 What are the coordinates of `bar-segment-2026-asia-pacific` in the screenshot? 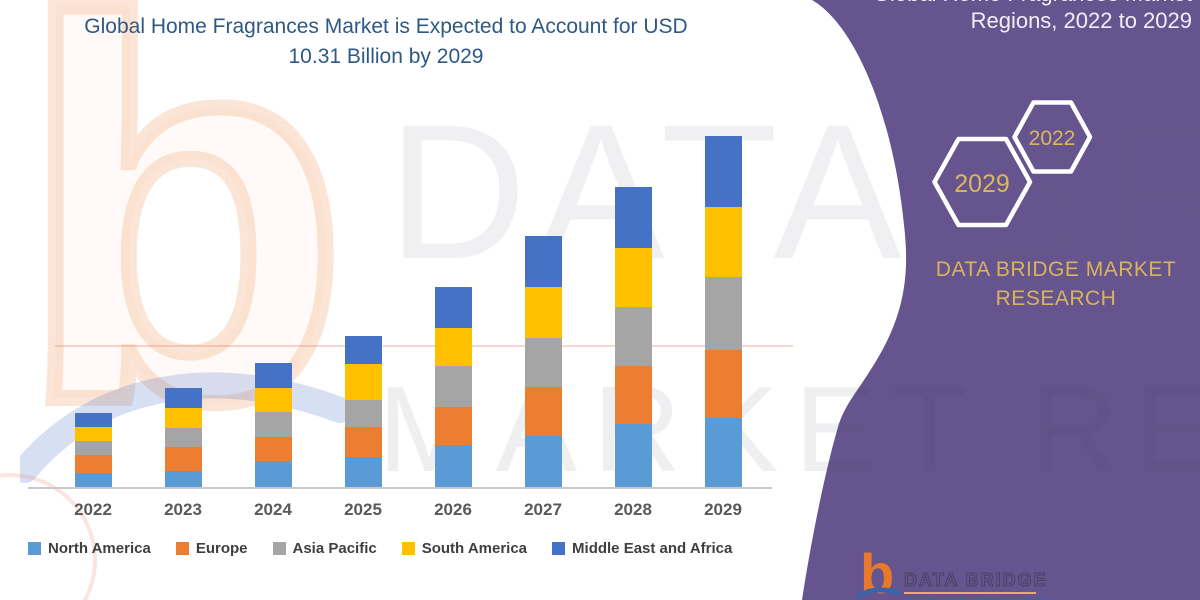 It's located at (453, 387).